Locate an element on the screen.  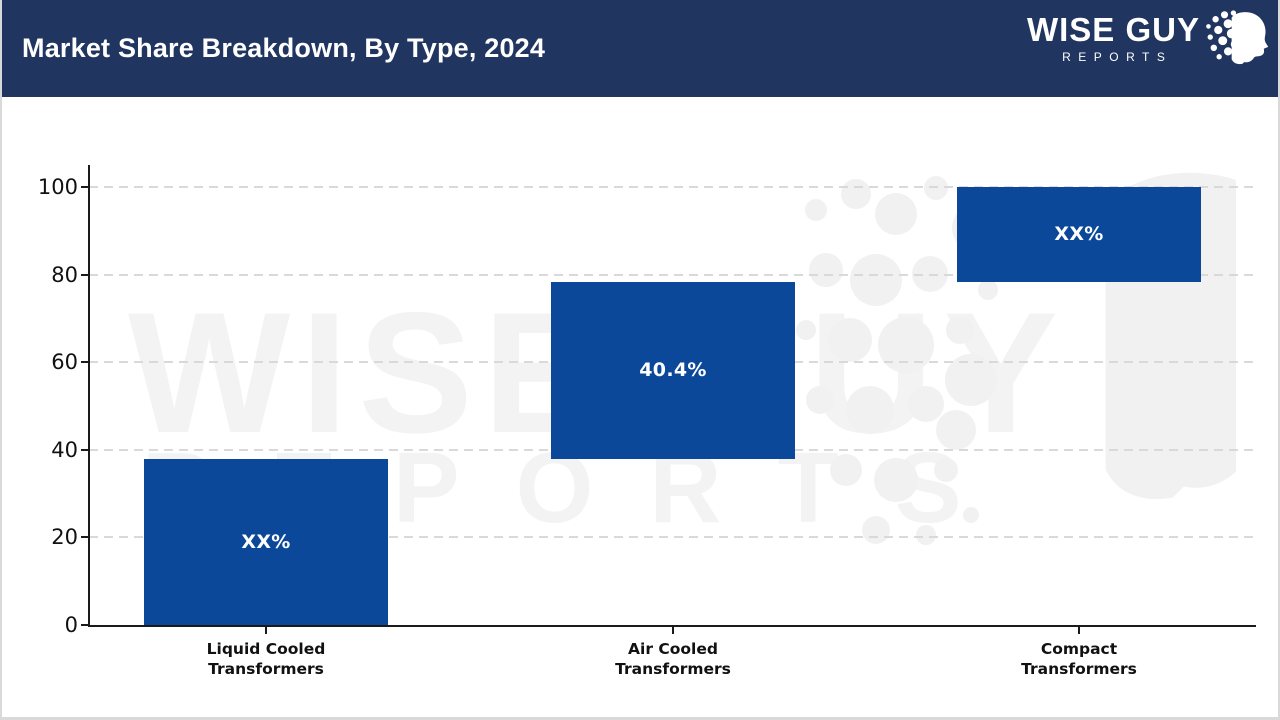
y-tick-label: 100 is located at coordinates (57, 187).